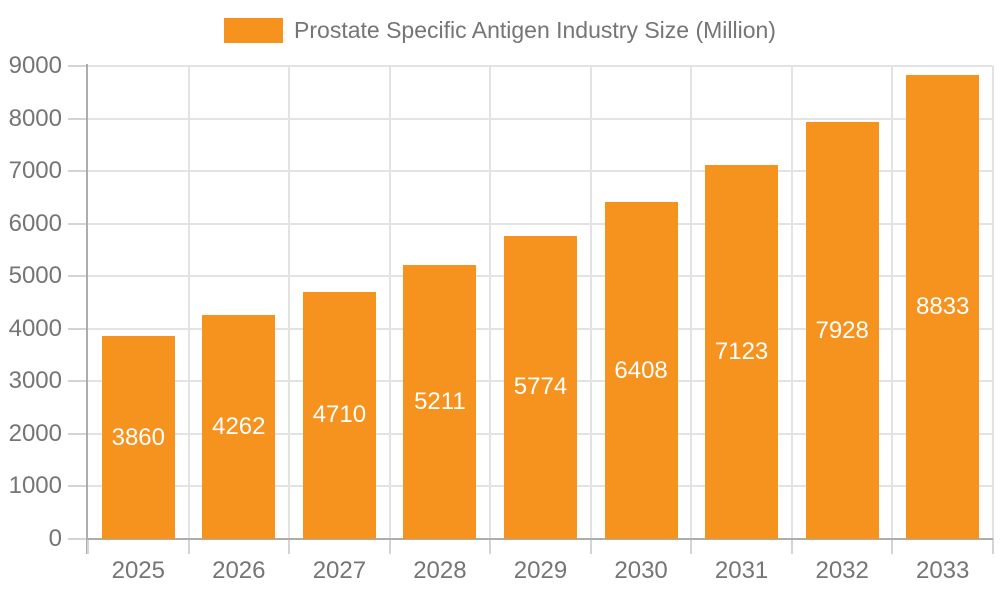 The width and height of the screenshot is (1000, 600). Describe the element at coordinates (440, 570) in the screenshot. I see `x-axis-label: 2028` at that location.